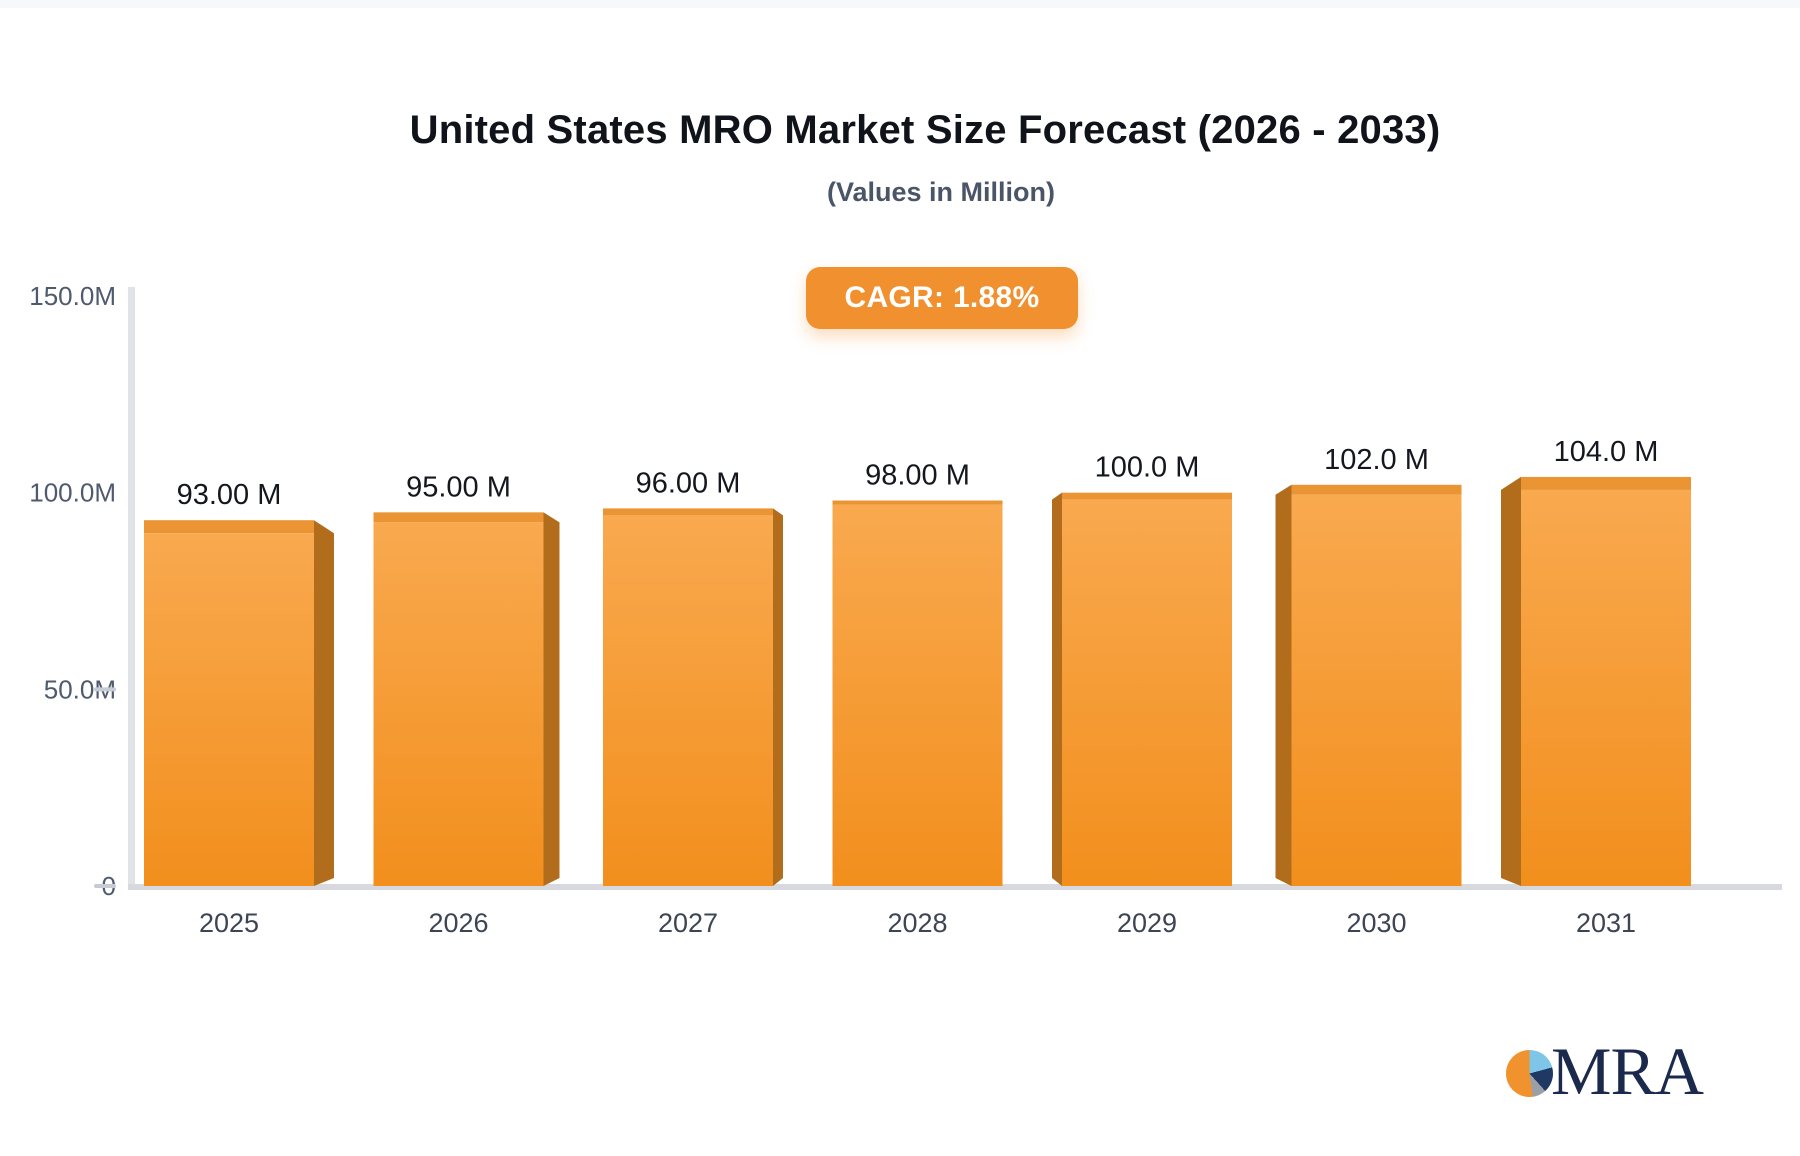  I want to click on logo-pie-icon, so click(1529, 1073).